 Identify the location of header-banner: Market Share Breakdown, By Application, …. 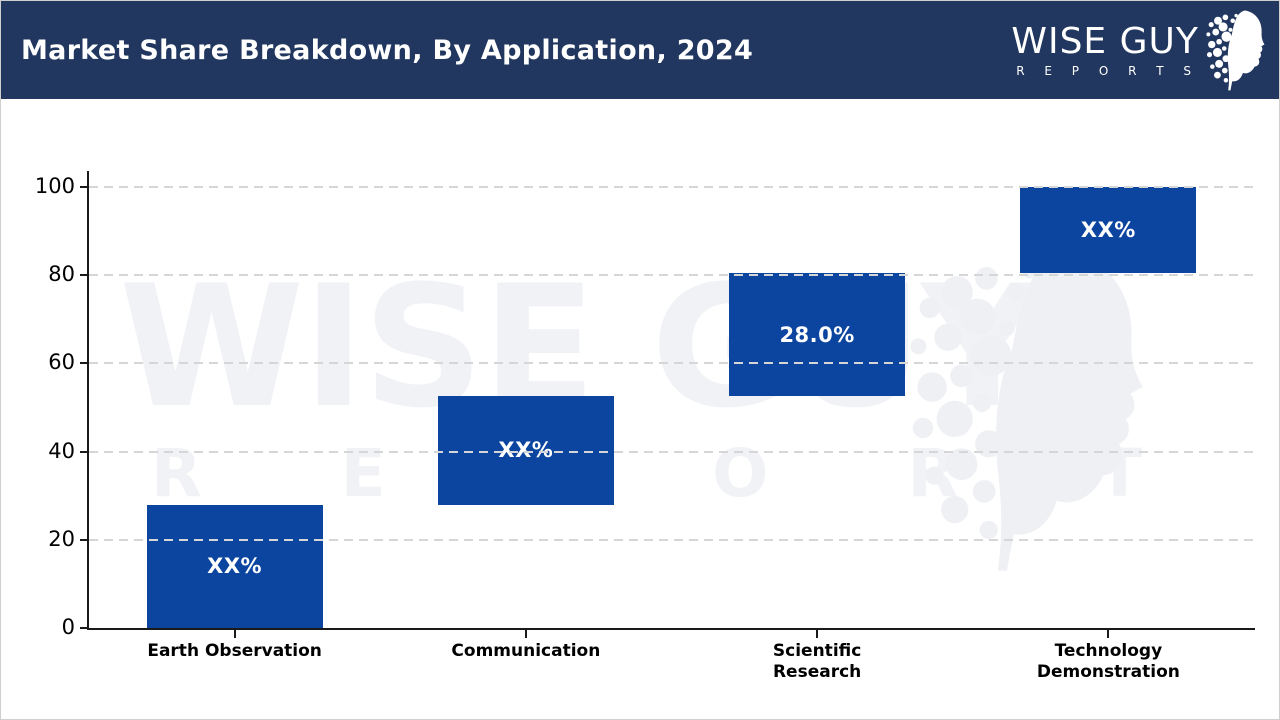
(640, 50).